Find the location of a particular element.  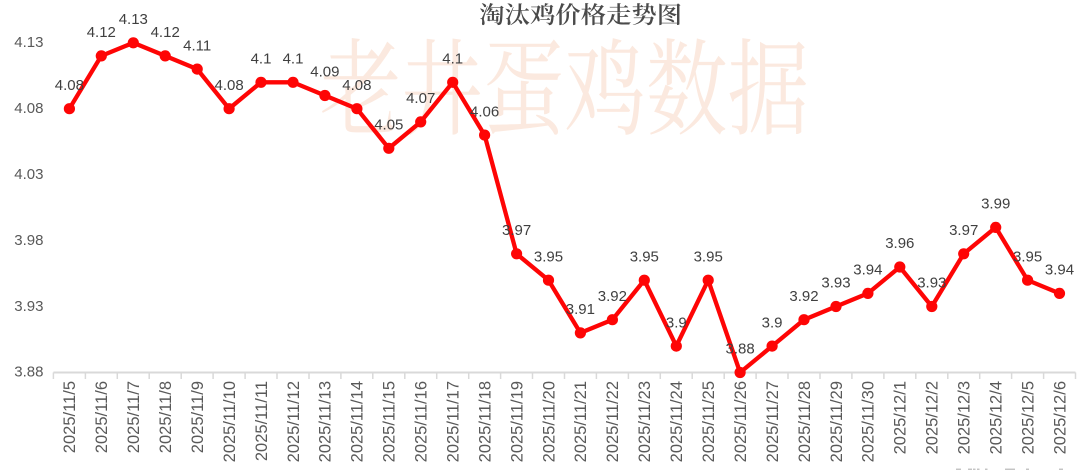

svg-text: 2025/11/14 is located at coordinates (358, 421).